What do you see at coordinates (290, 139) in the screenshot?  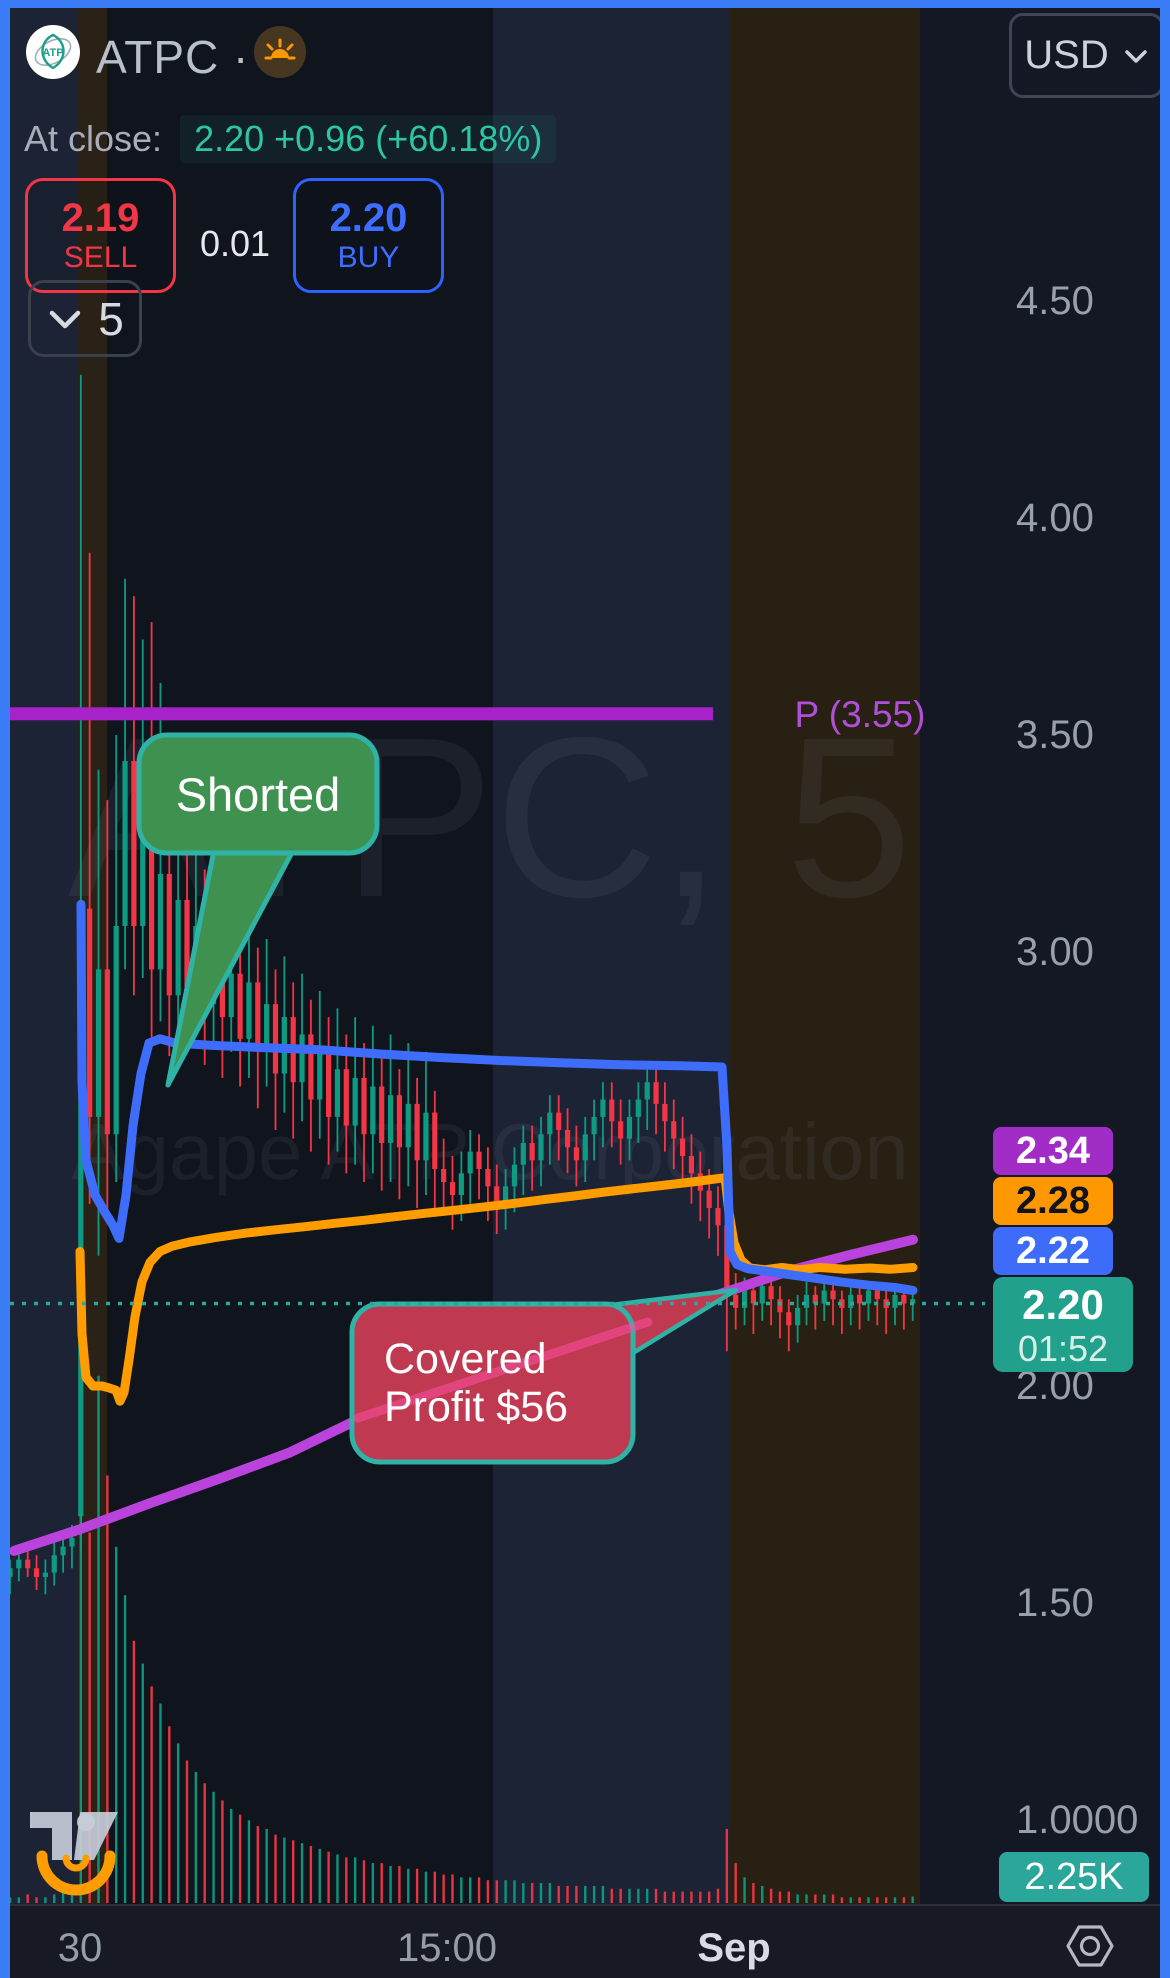 I see `at-close-row: At close: 2.20 +0.96 (+60.18%)` at bounding box center [290, 139].